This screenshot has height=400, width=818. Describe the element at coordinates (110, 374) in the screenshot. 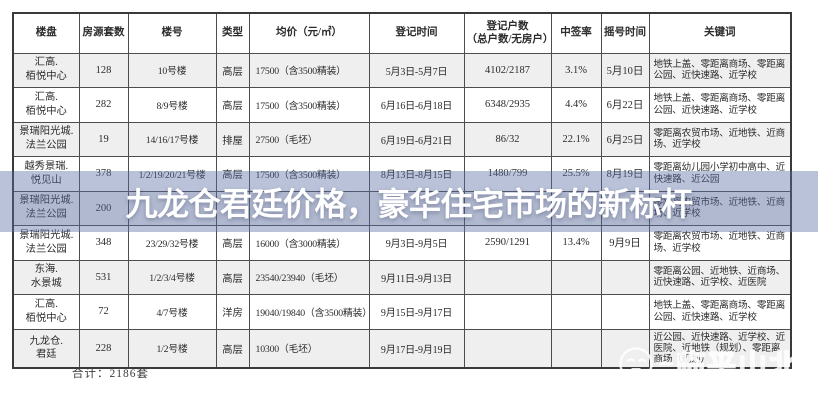

I see `total-units-label: 合计：2186套` at that location.